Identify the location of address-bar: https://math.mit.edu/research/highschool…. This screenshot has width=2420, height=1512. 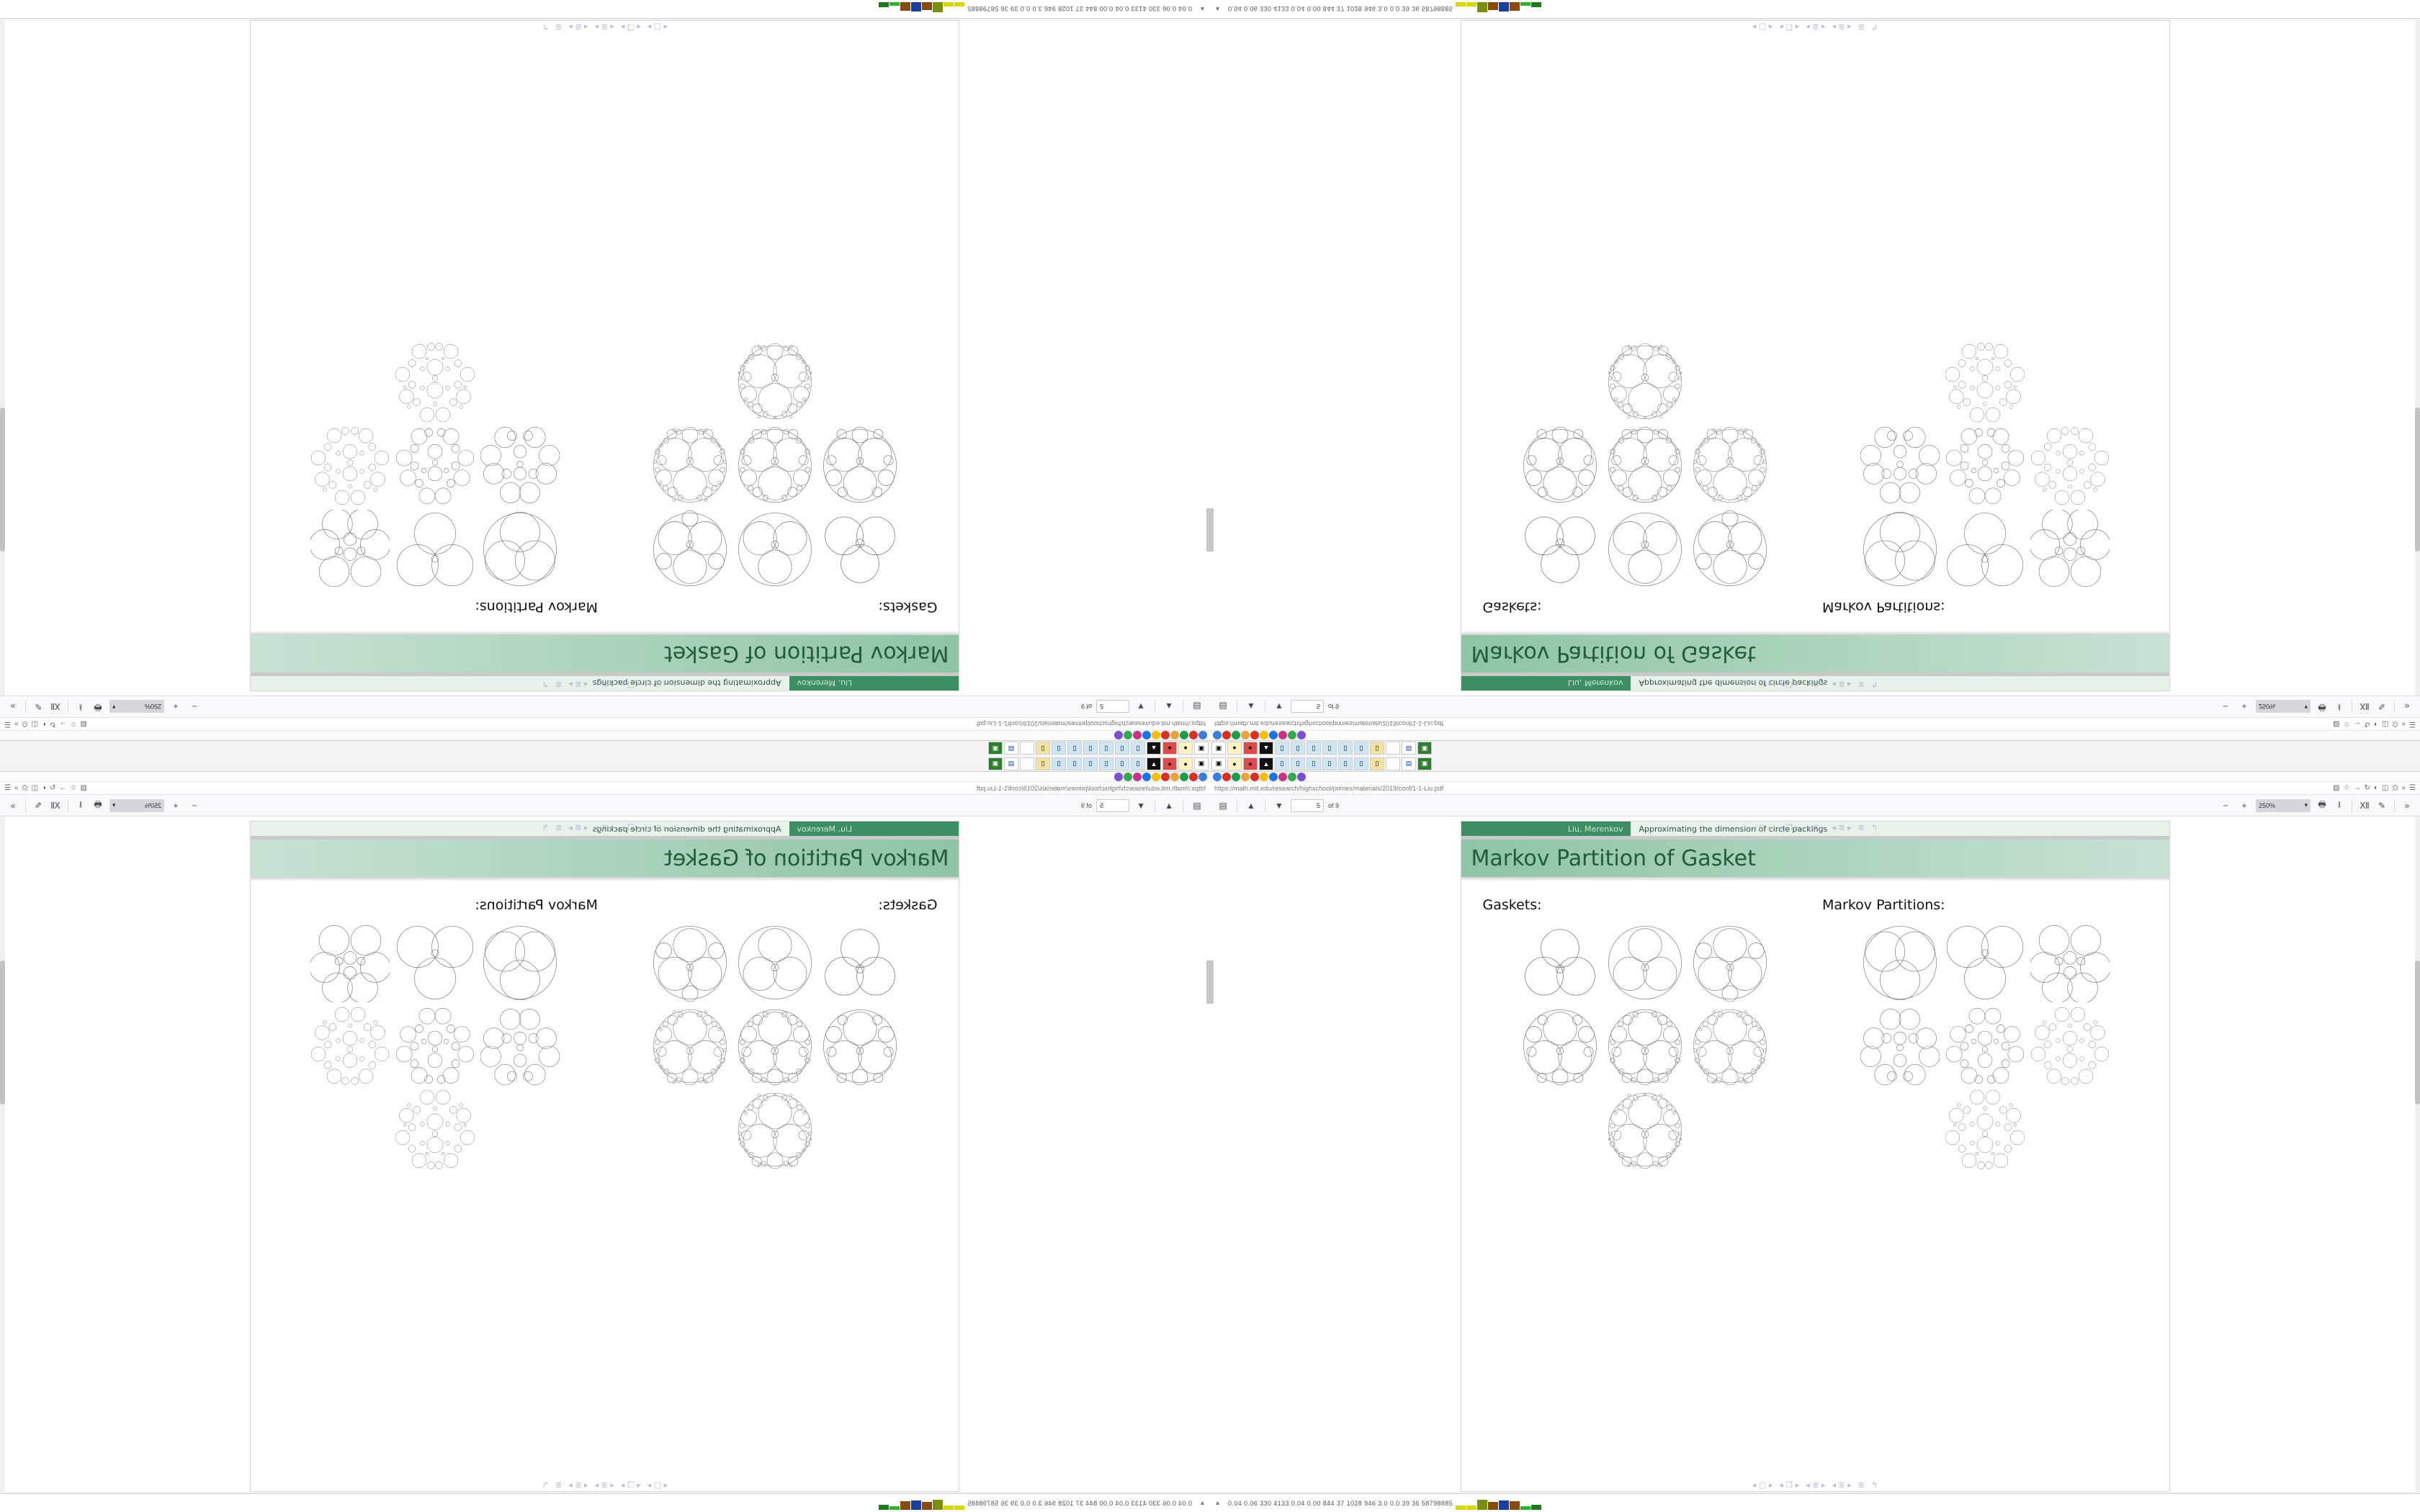
(1815, 788).